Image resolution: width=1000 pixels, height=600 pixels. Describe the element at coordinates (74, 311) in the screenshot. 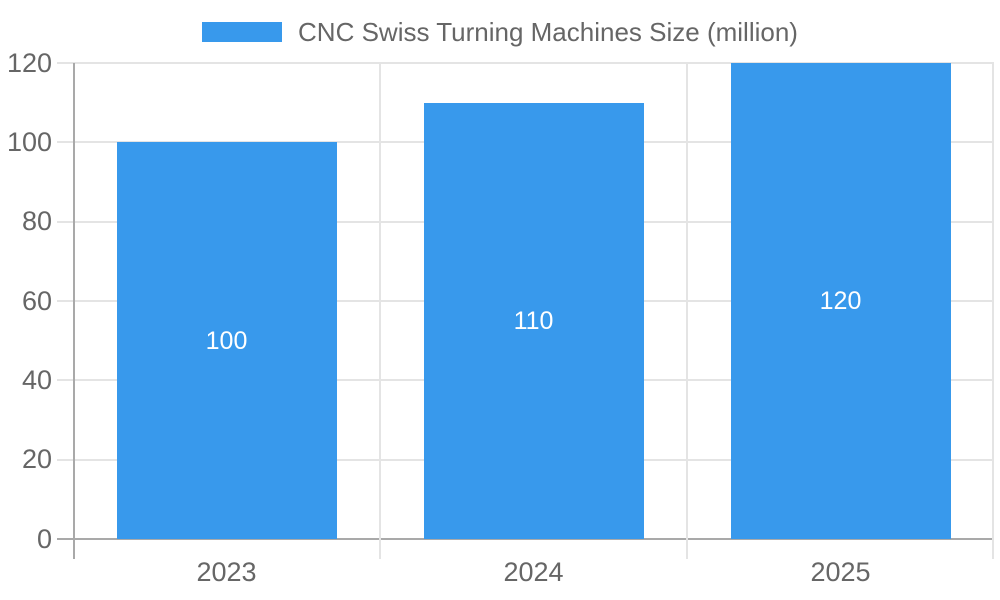

I see `y-axis-line` at that location.